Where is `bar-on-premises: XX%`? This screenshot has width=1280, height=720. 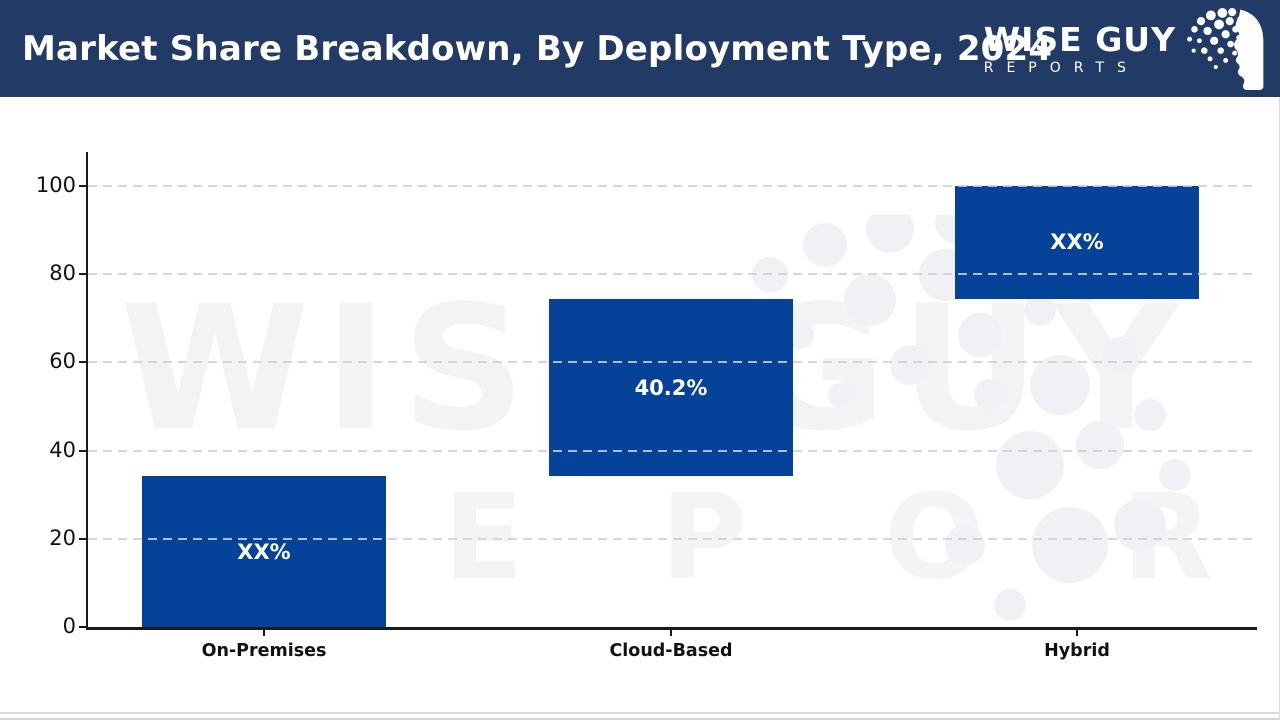
bar-on-premises: XX% is located at coordinates (264, 551).